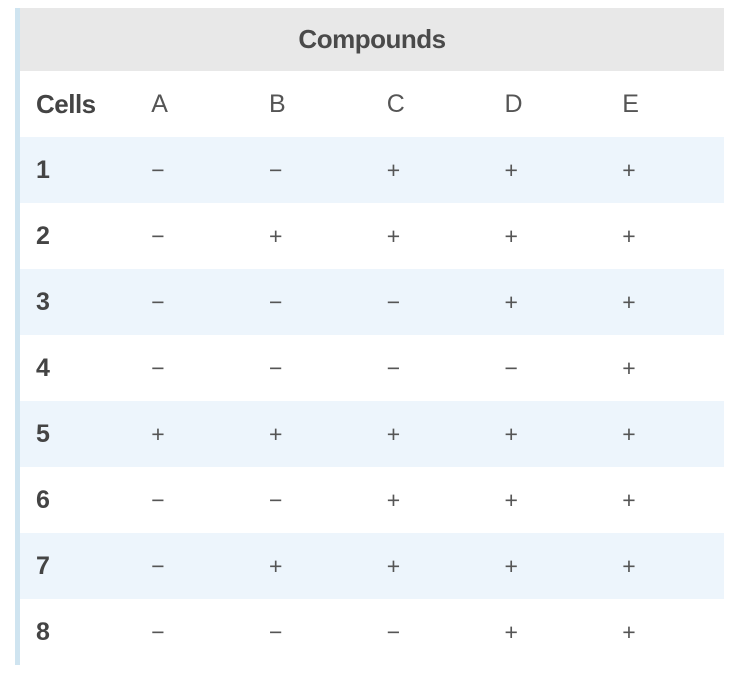 The image size is (744, 678). I want to click on table-row: 1 − − + + +, so click(370, 170).